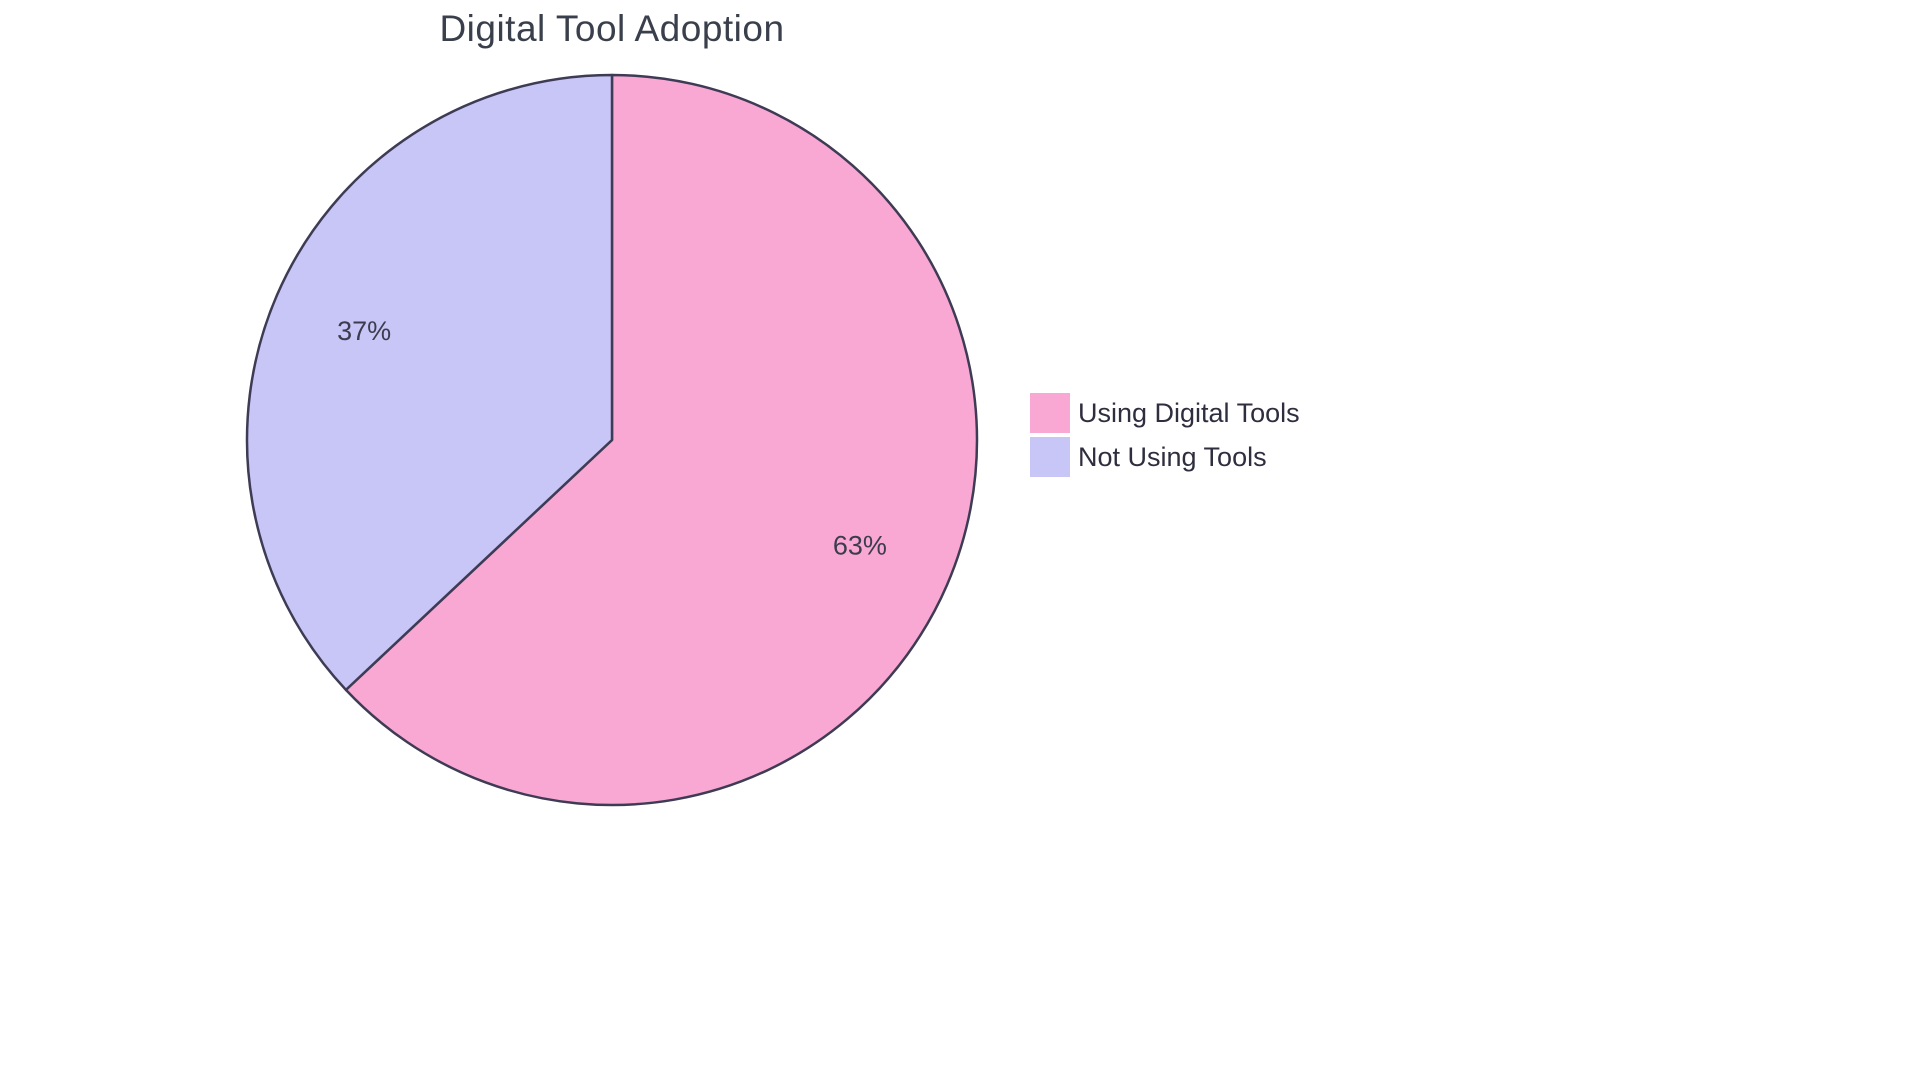  What do you see at coordinates (364, 331) in the screenshot?
I see `slice-label-1: 37%` at bounding box center [364, 331].